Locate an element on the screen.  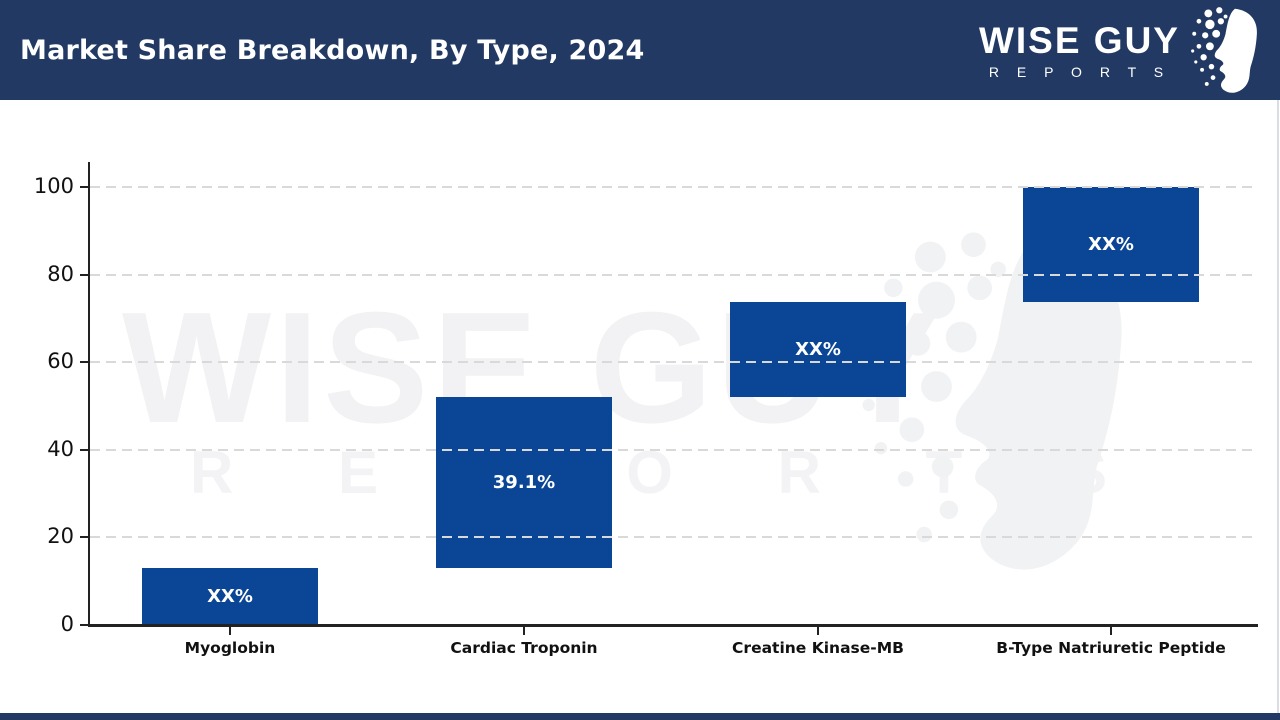
logo-subtitle: R E P O R T S is located at coordinates (1079, 72).